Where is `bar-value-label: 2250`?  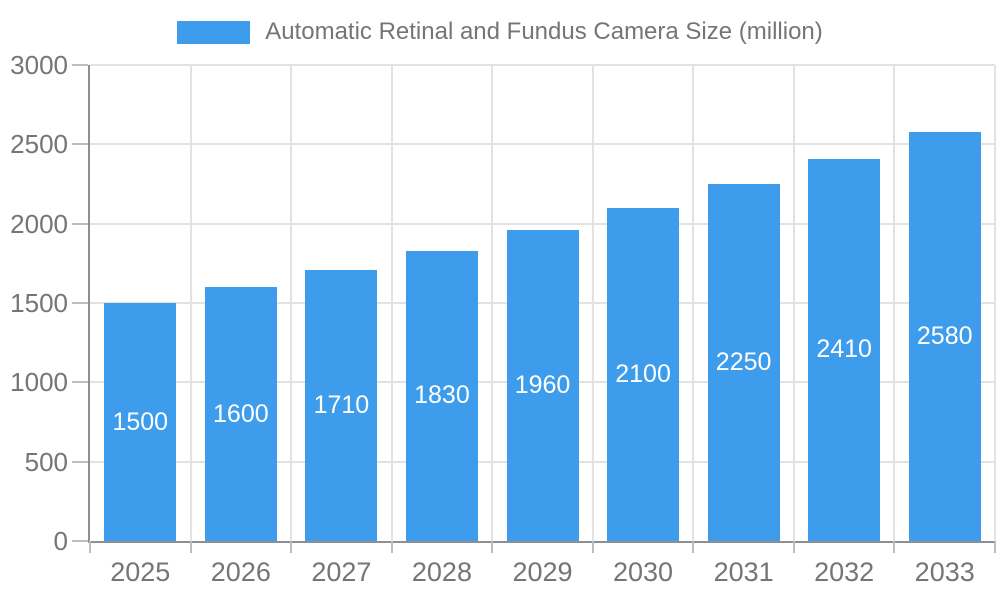 bar-value-label: 2250 is located at coordinates (743, 362).